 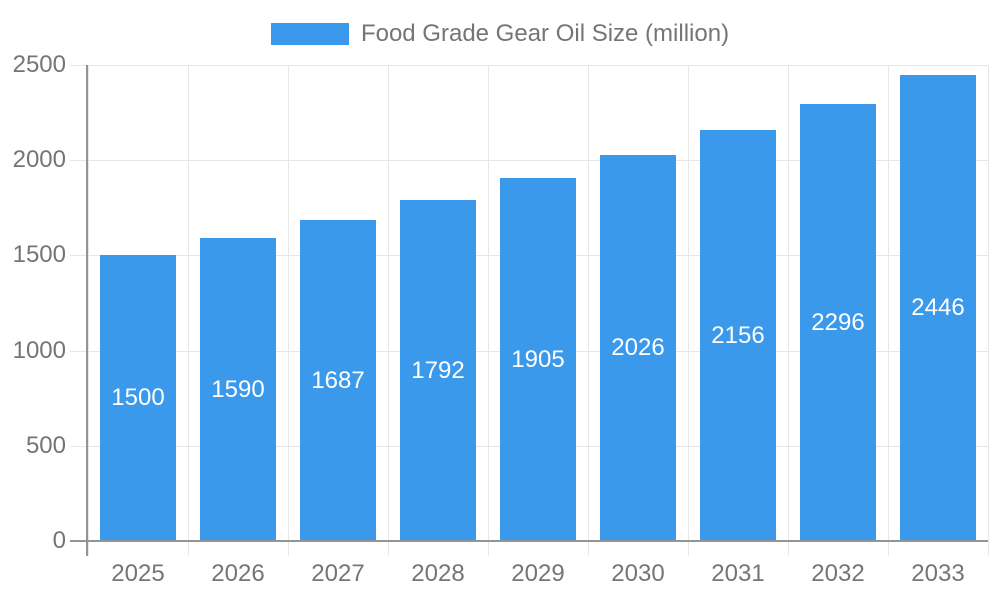 What do you see at coordinates (438, 573) in the screenshot?
I see `x-axis-tick-label: 2028` at bounding box center [438, 573].